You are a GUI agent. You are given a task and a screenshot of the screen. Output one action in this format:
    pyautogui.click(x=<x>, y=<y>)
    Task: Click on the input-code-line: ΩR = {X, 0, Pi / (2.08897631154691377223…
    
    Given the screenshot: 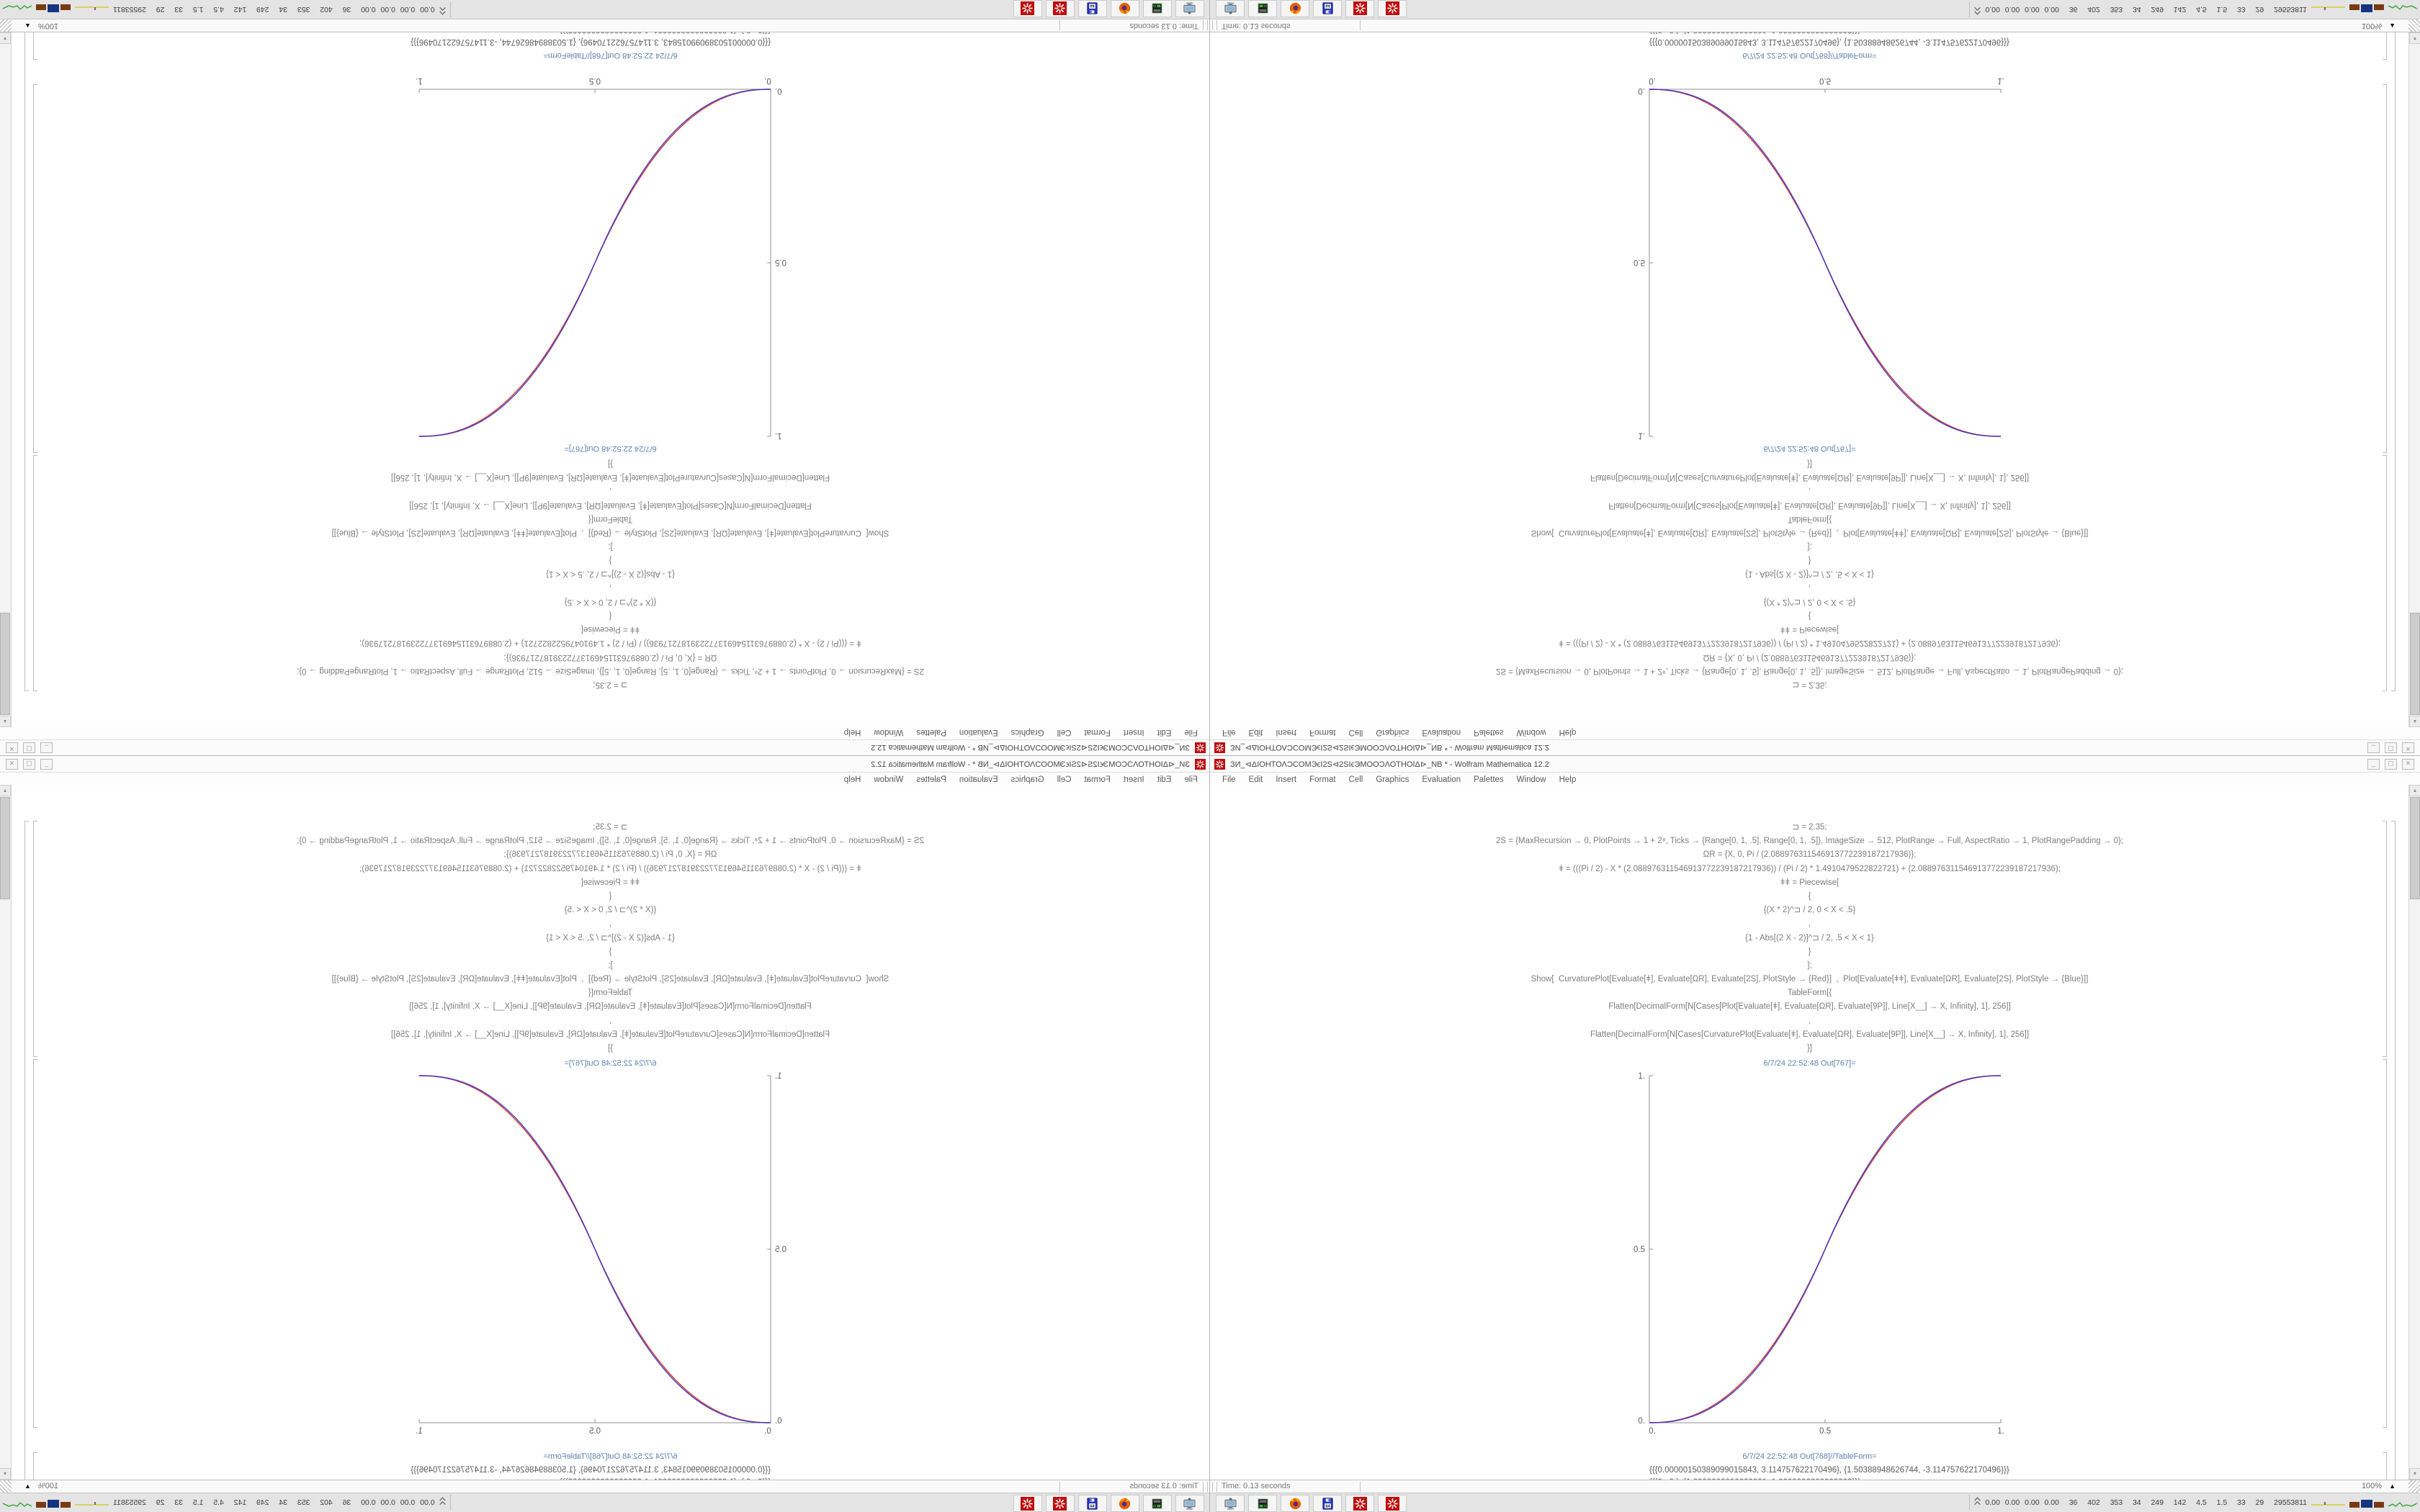 What is the action you would take?
    pyautogui.click(x=610, y=657)
    